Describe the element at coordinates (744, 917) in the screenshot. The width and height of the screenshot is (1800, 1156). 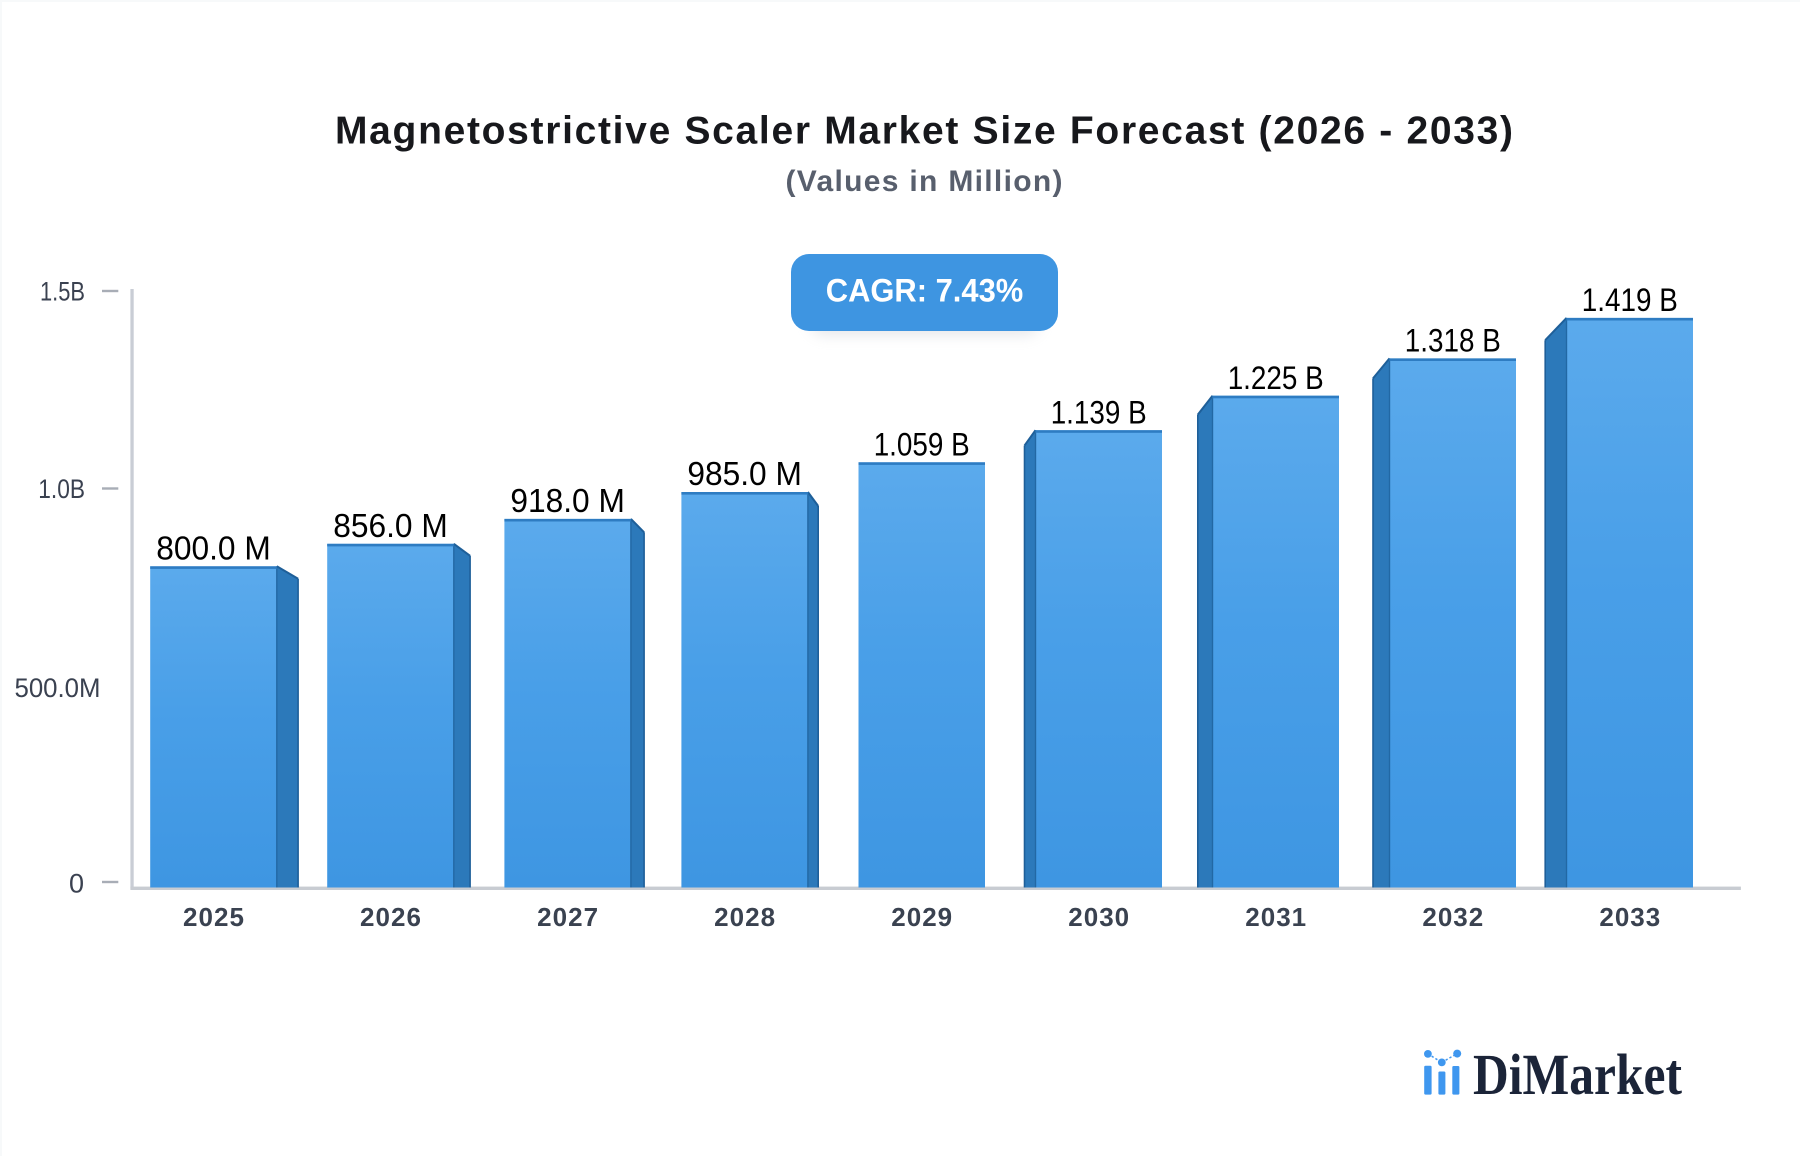
I see `svg-text: 2028` at that location.